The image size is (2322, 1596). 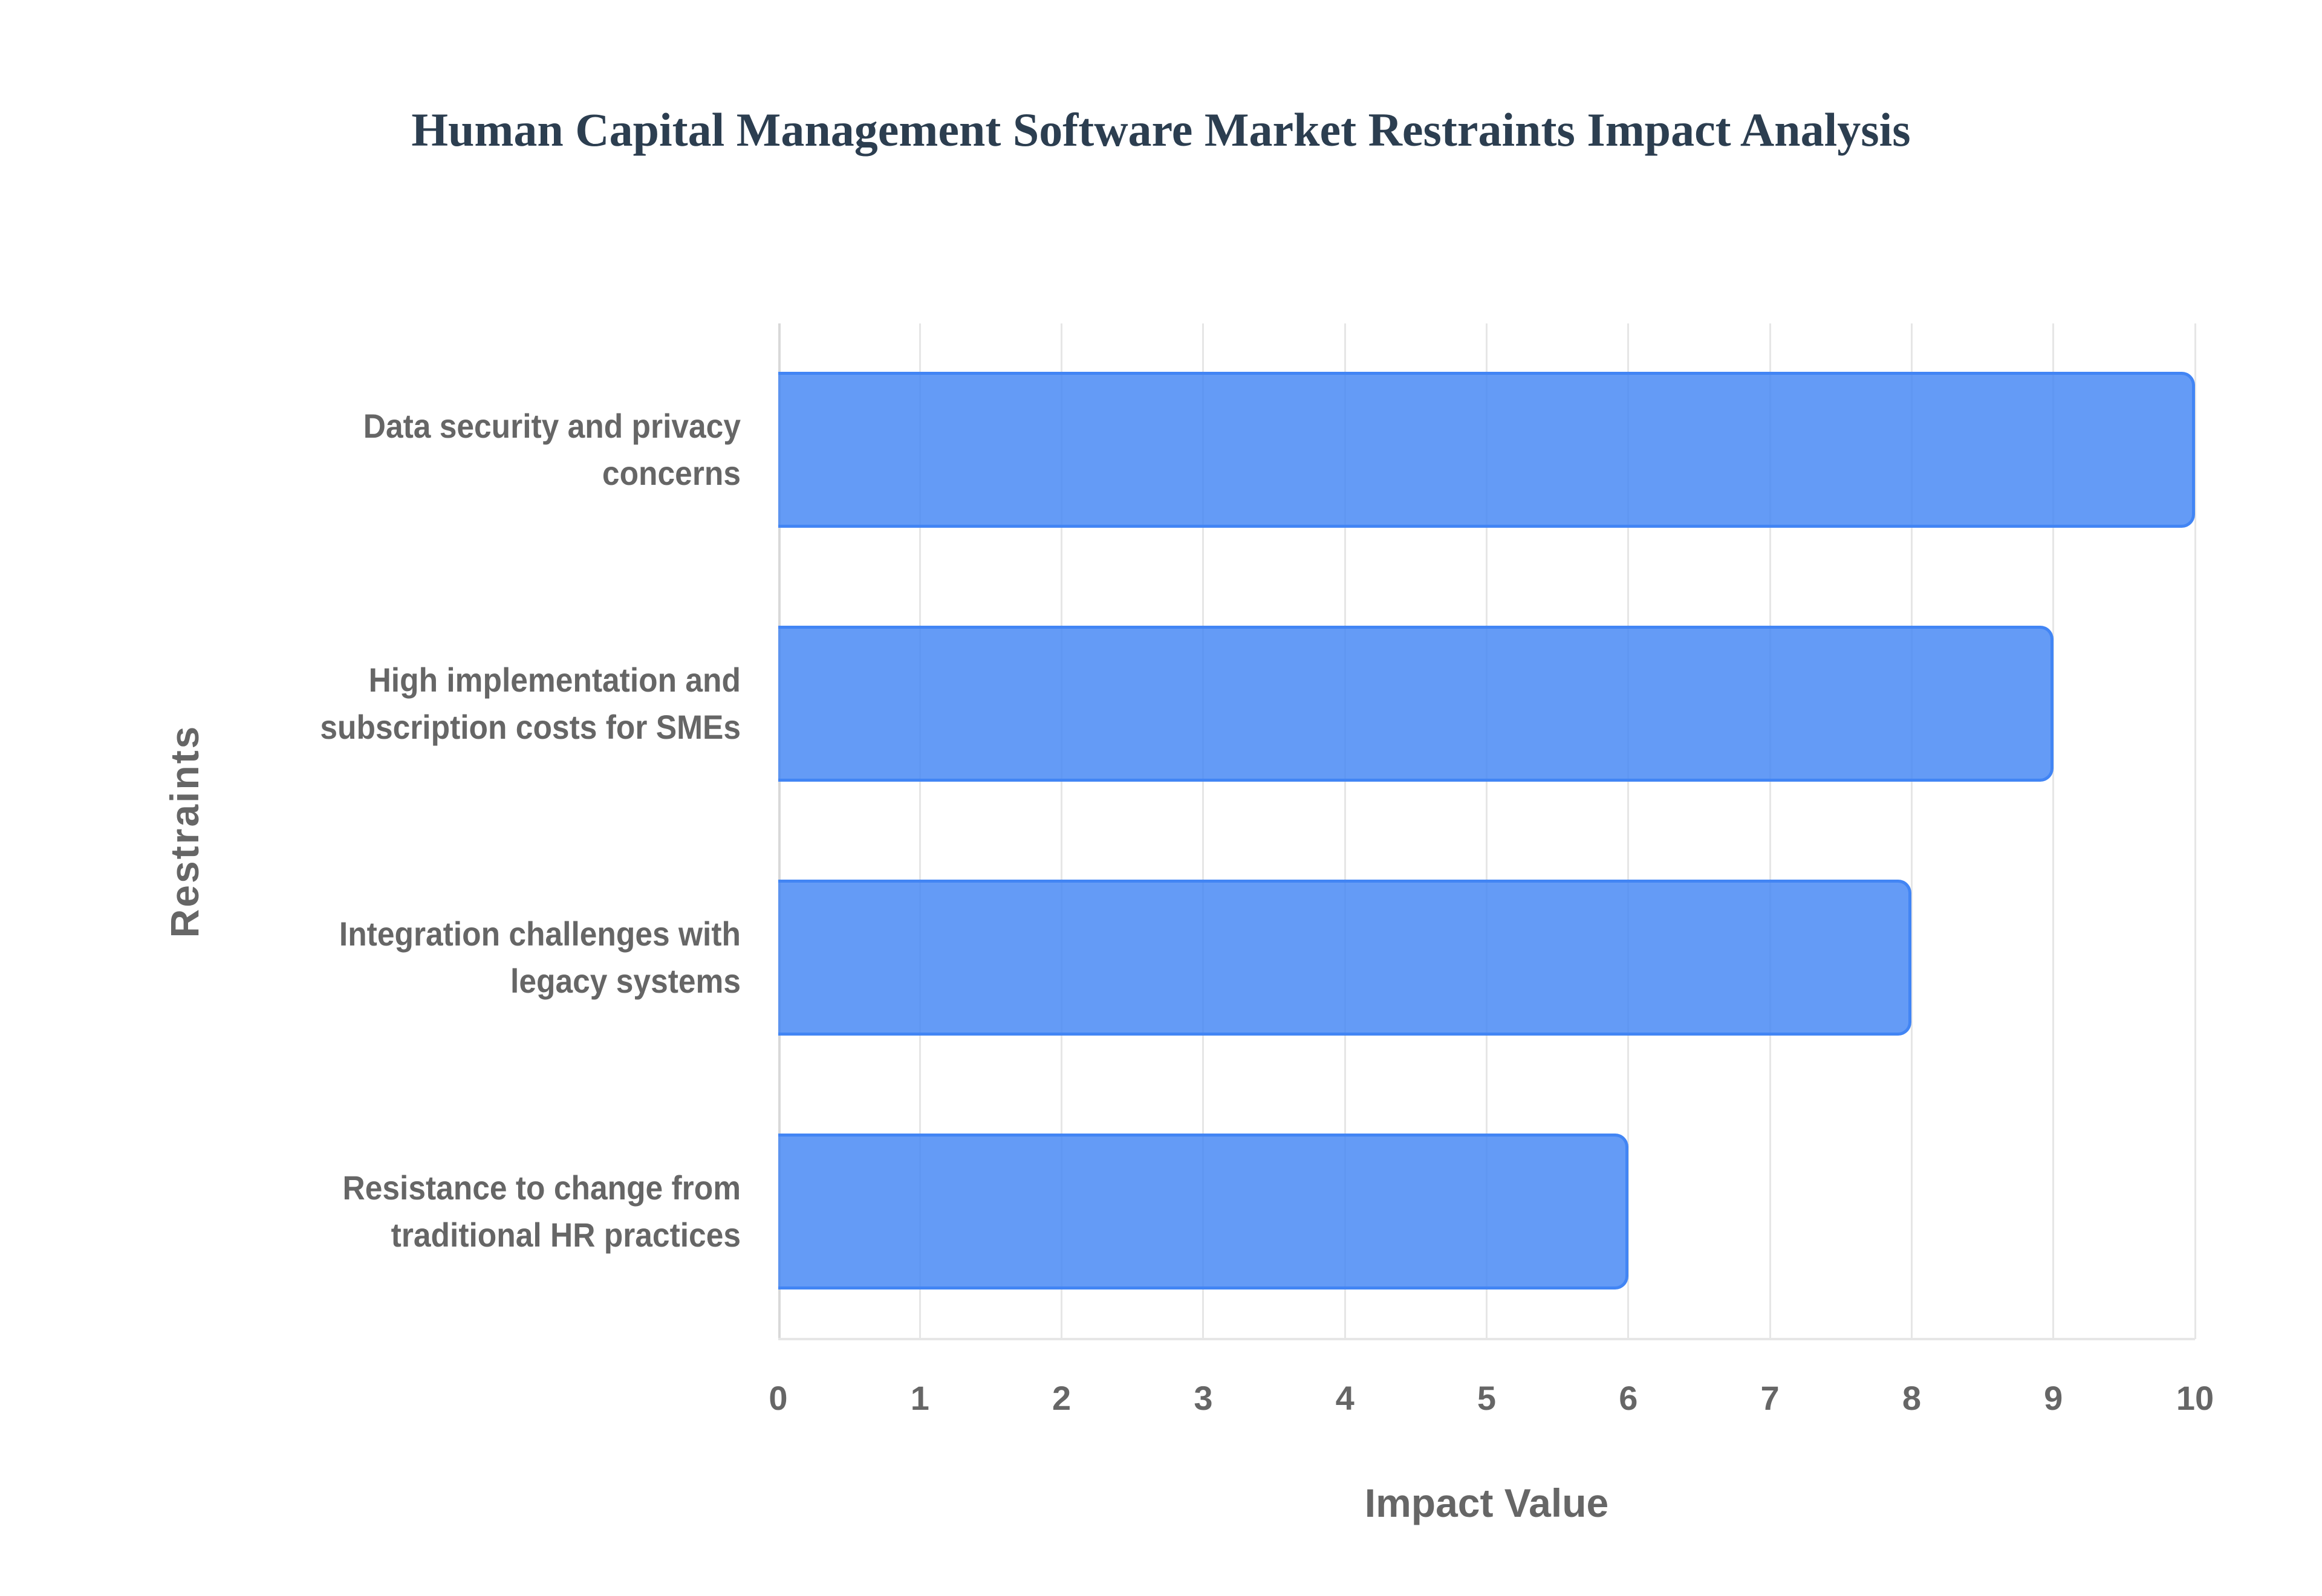 What do you see at coordinates (552, 426) in the screenshot?
I see `y-tick-label-line: Data security and privacy` at bounding box center [552, 426].